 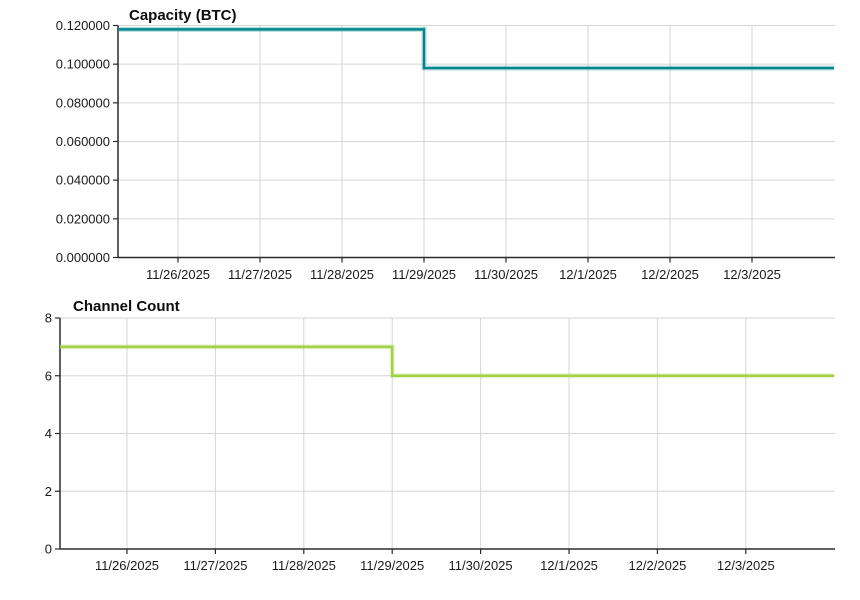 I want to click on channel-count-line, so click(x=447, y=361).